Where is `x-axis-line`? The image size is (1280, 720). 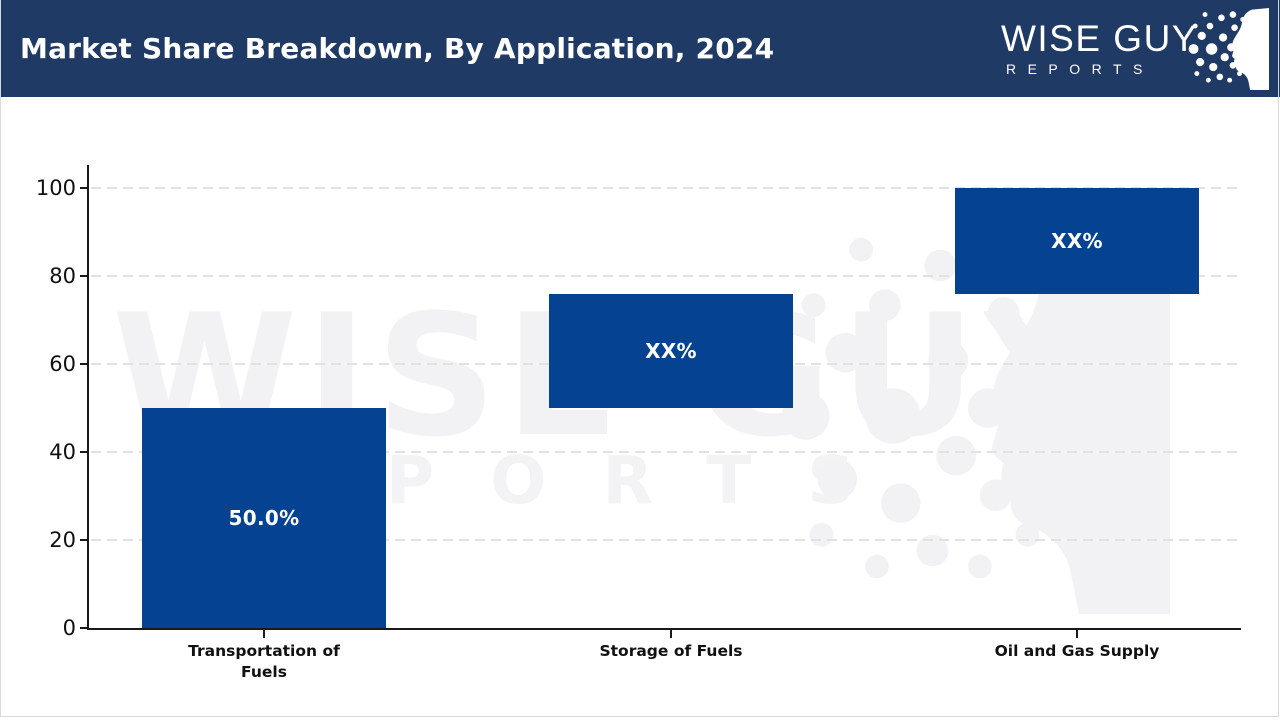 x-axis-line is located at coordinates (664, 629).